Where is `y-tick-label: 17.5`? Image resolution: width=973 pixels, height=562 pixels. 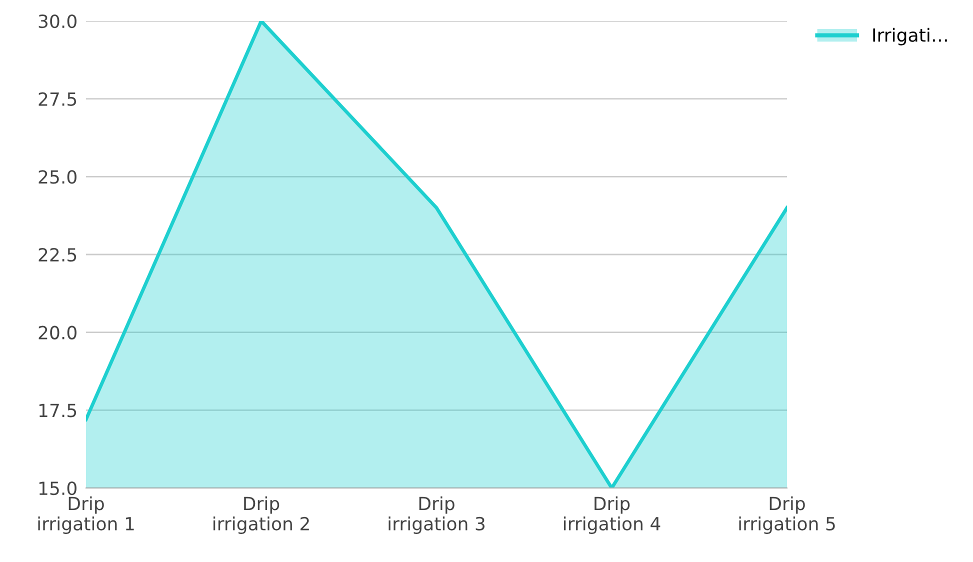
y-tick-label: 17.5 is located at coordinates (57, 411).